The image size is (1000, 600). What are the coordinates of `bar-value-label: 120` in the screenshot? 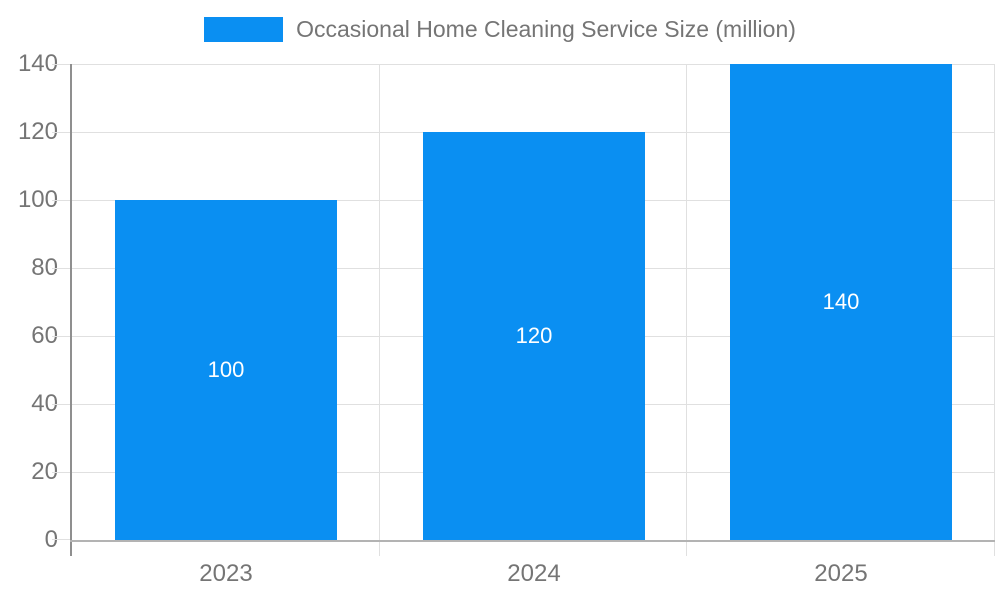 It's located at (534, 335).